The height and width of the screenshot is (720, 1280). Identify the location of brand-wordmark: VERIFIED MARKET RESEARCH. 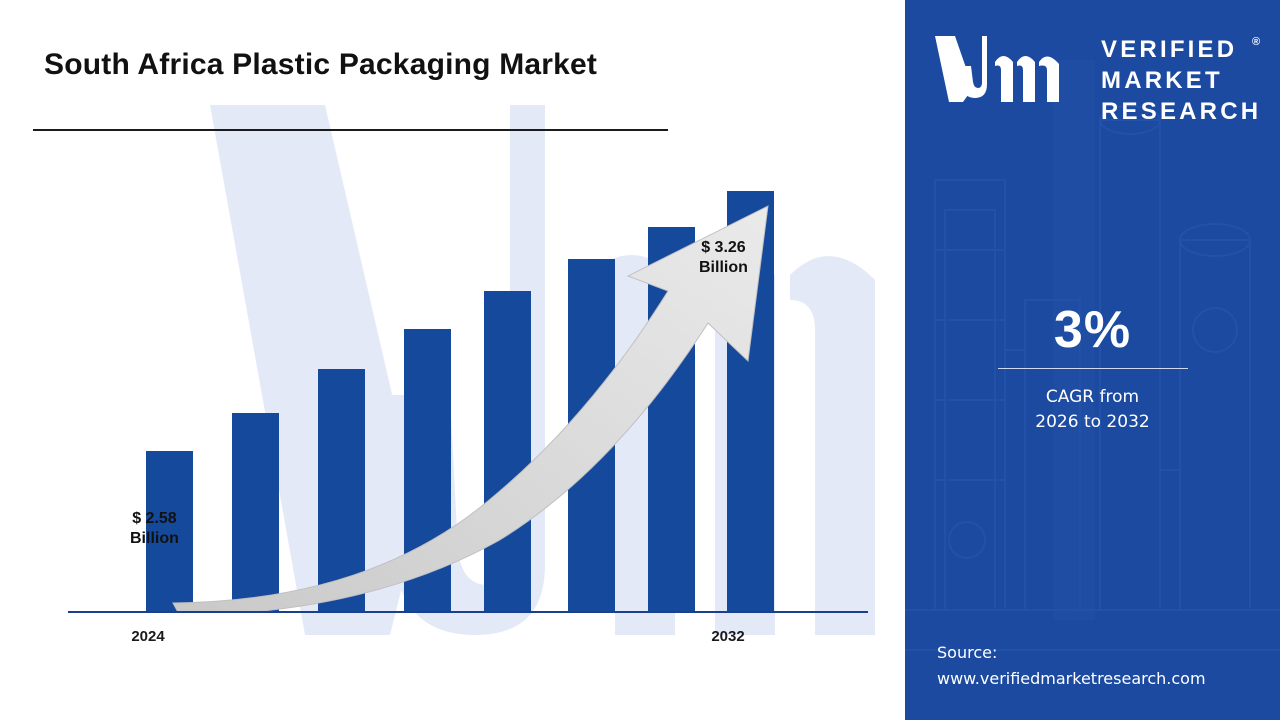
(1181, 80).